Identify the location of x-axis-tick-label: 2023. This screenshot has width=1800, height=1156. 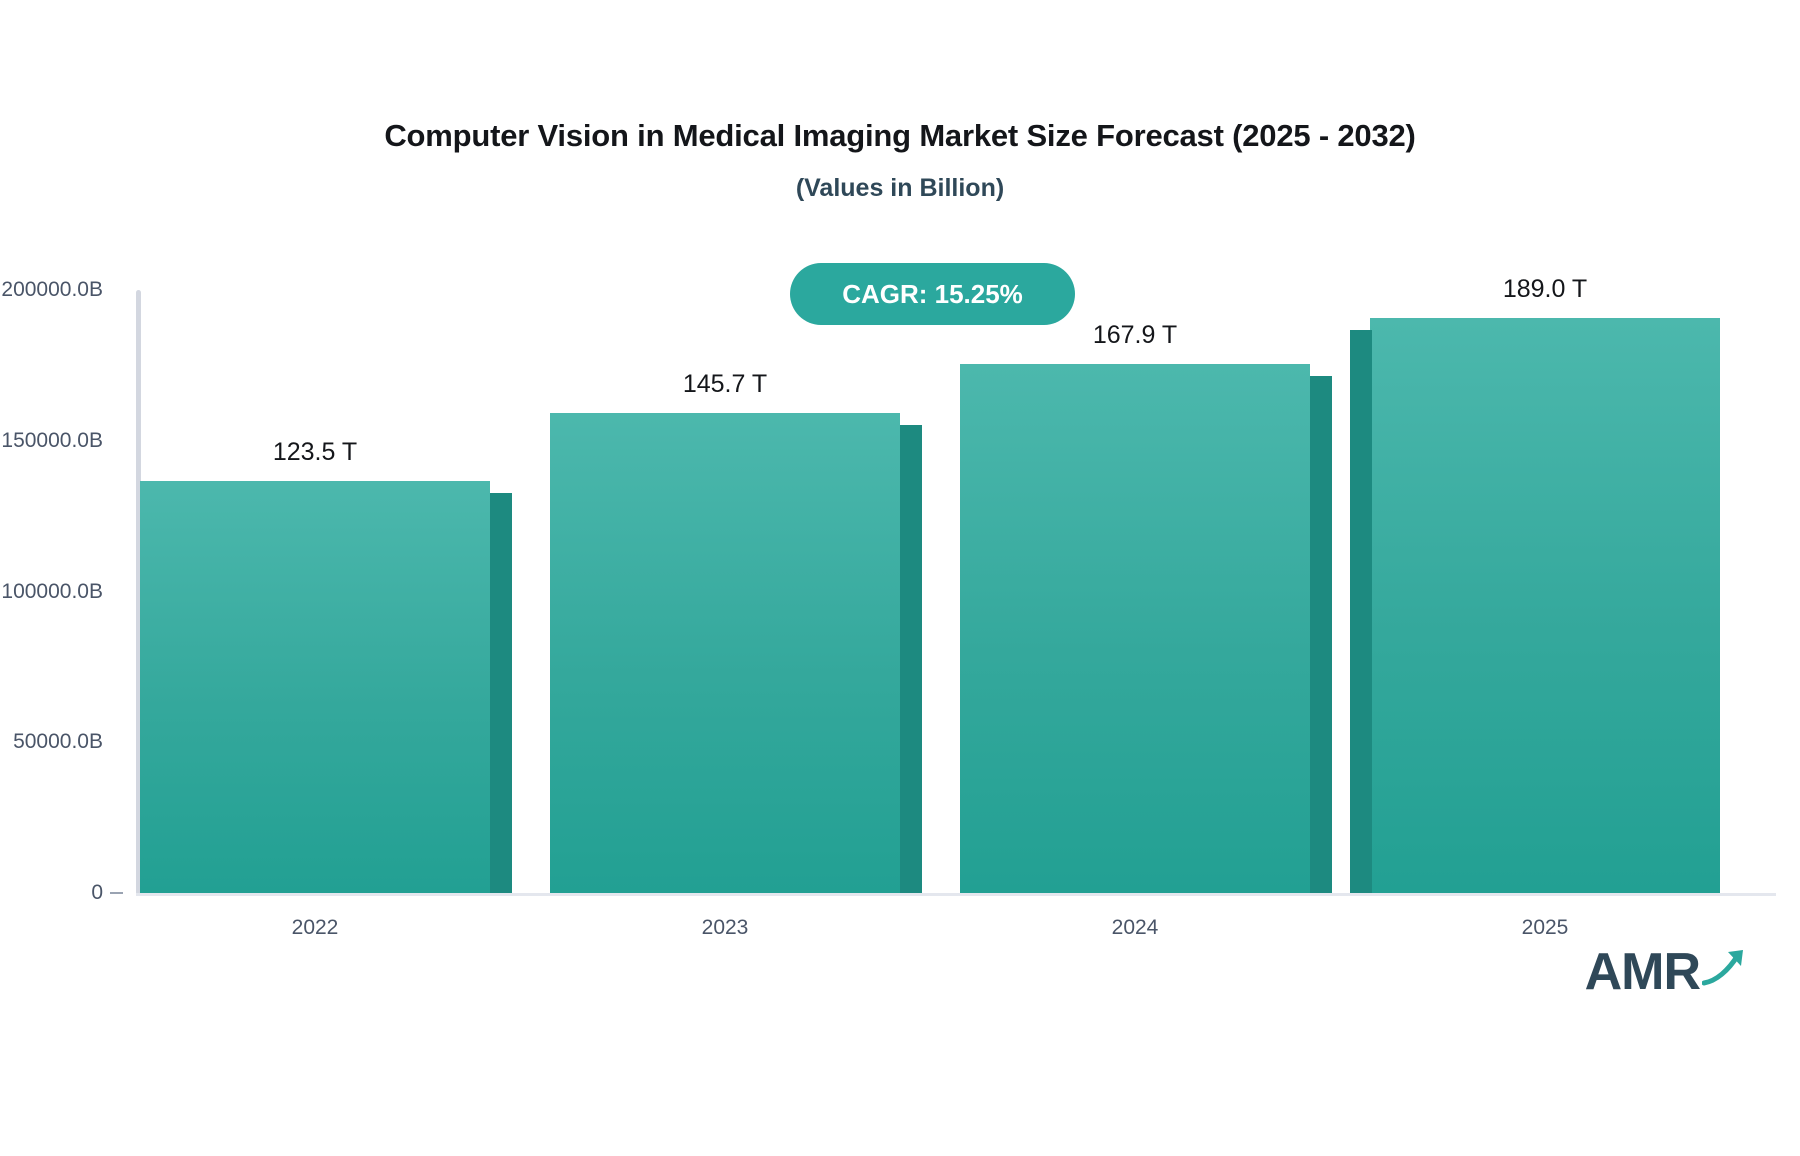
(725, 927).